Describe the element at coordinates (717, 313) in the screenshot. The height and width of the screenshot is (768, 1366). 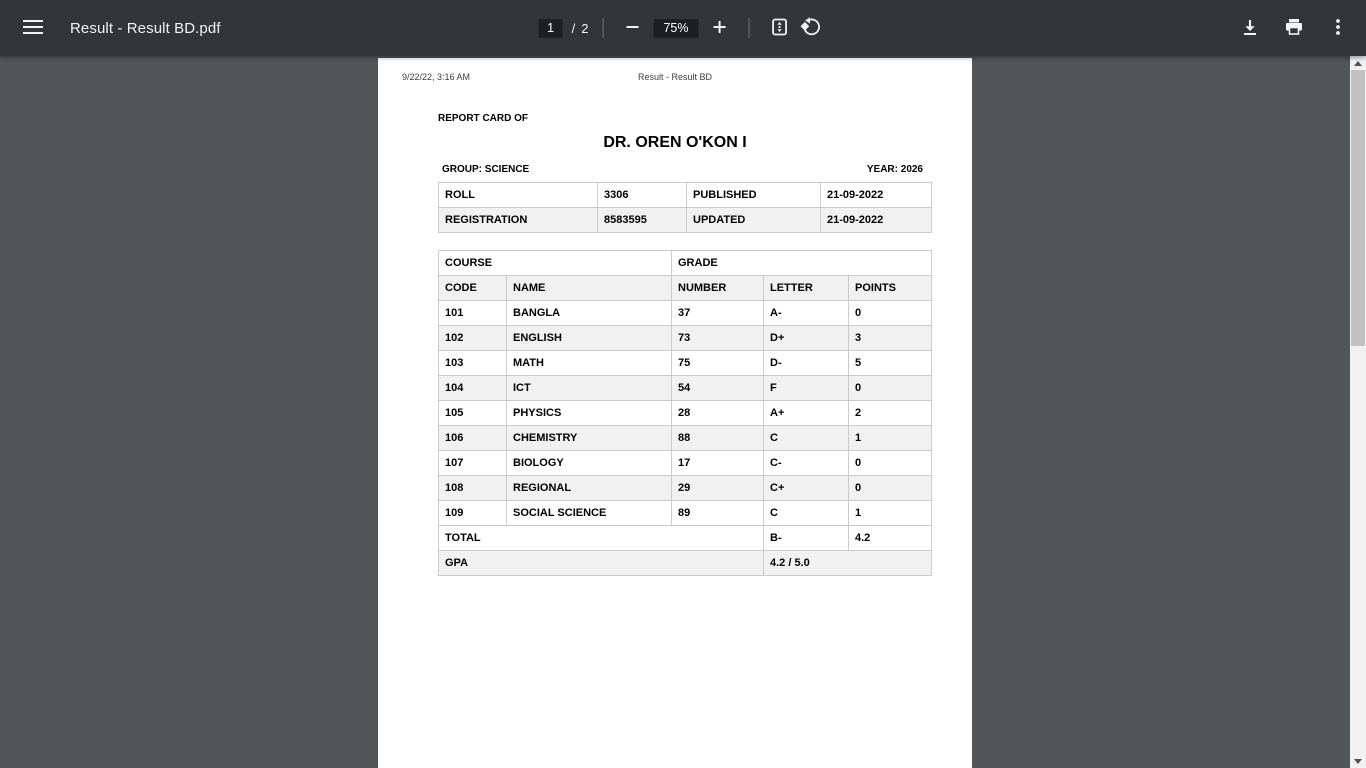
I see `grade-cell: 37` at that location.